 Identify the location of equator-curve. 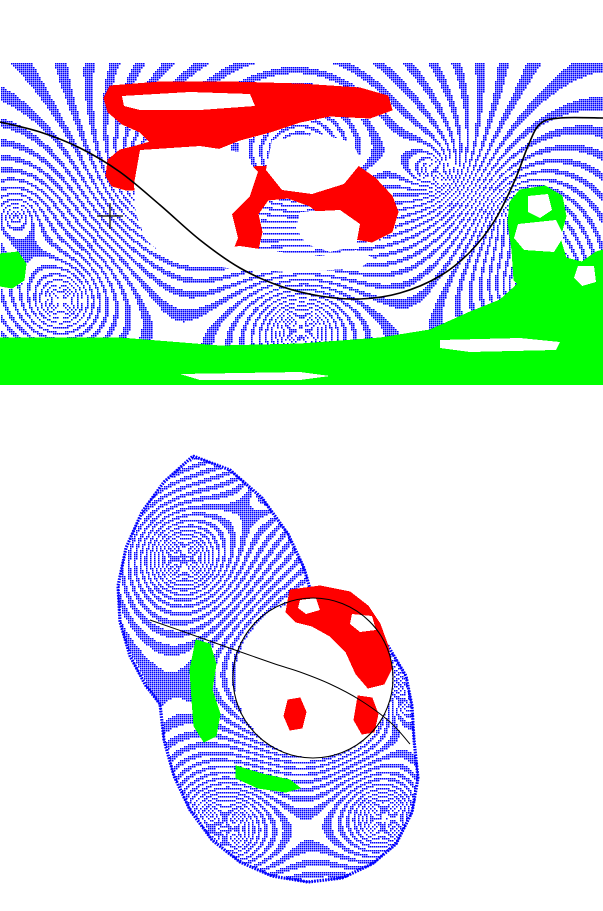
(280, 682).